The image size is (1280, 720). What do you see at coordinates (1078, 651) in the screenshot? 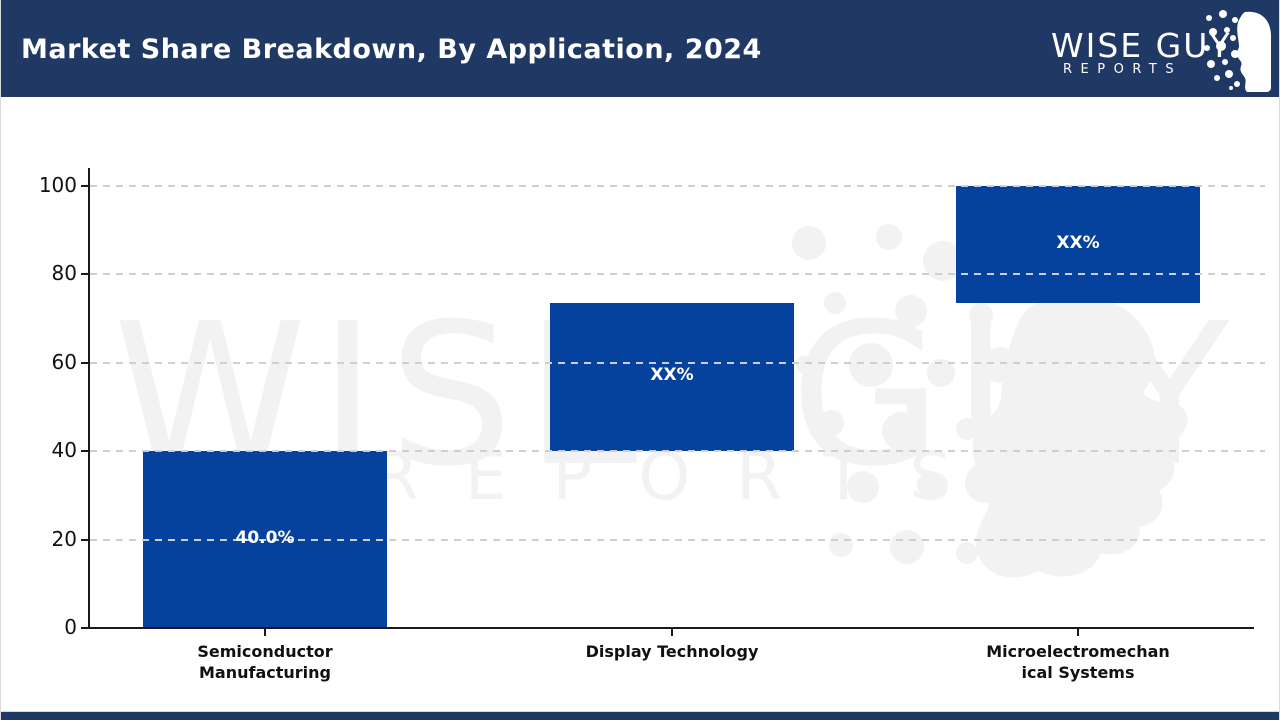
I see `x-category-label-line: Microelectromechan` at bounding box center [1078, 651].